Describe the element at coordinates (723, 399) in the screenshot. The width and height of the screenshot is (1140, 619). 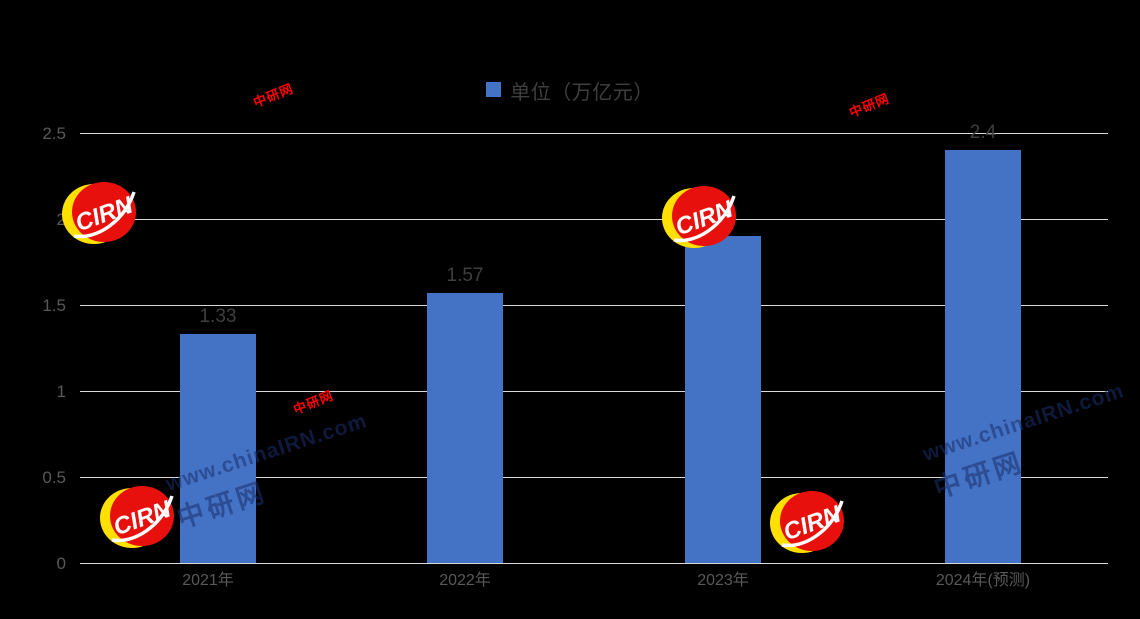
I see `bar-2023` at that location.